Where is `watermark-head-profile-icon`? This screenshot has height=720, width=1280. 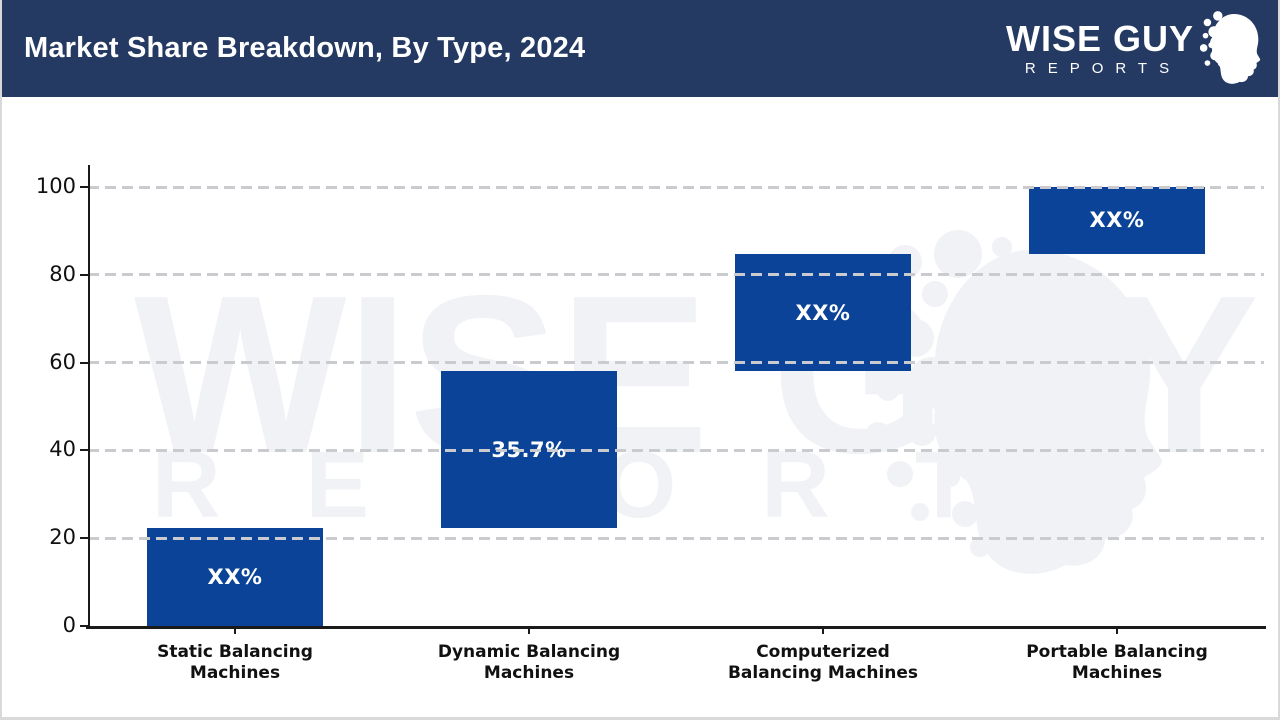 watermark-head-profile-icon is located at coordinates (1020, 408).